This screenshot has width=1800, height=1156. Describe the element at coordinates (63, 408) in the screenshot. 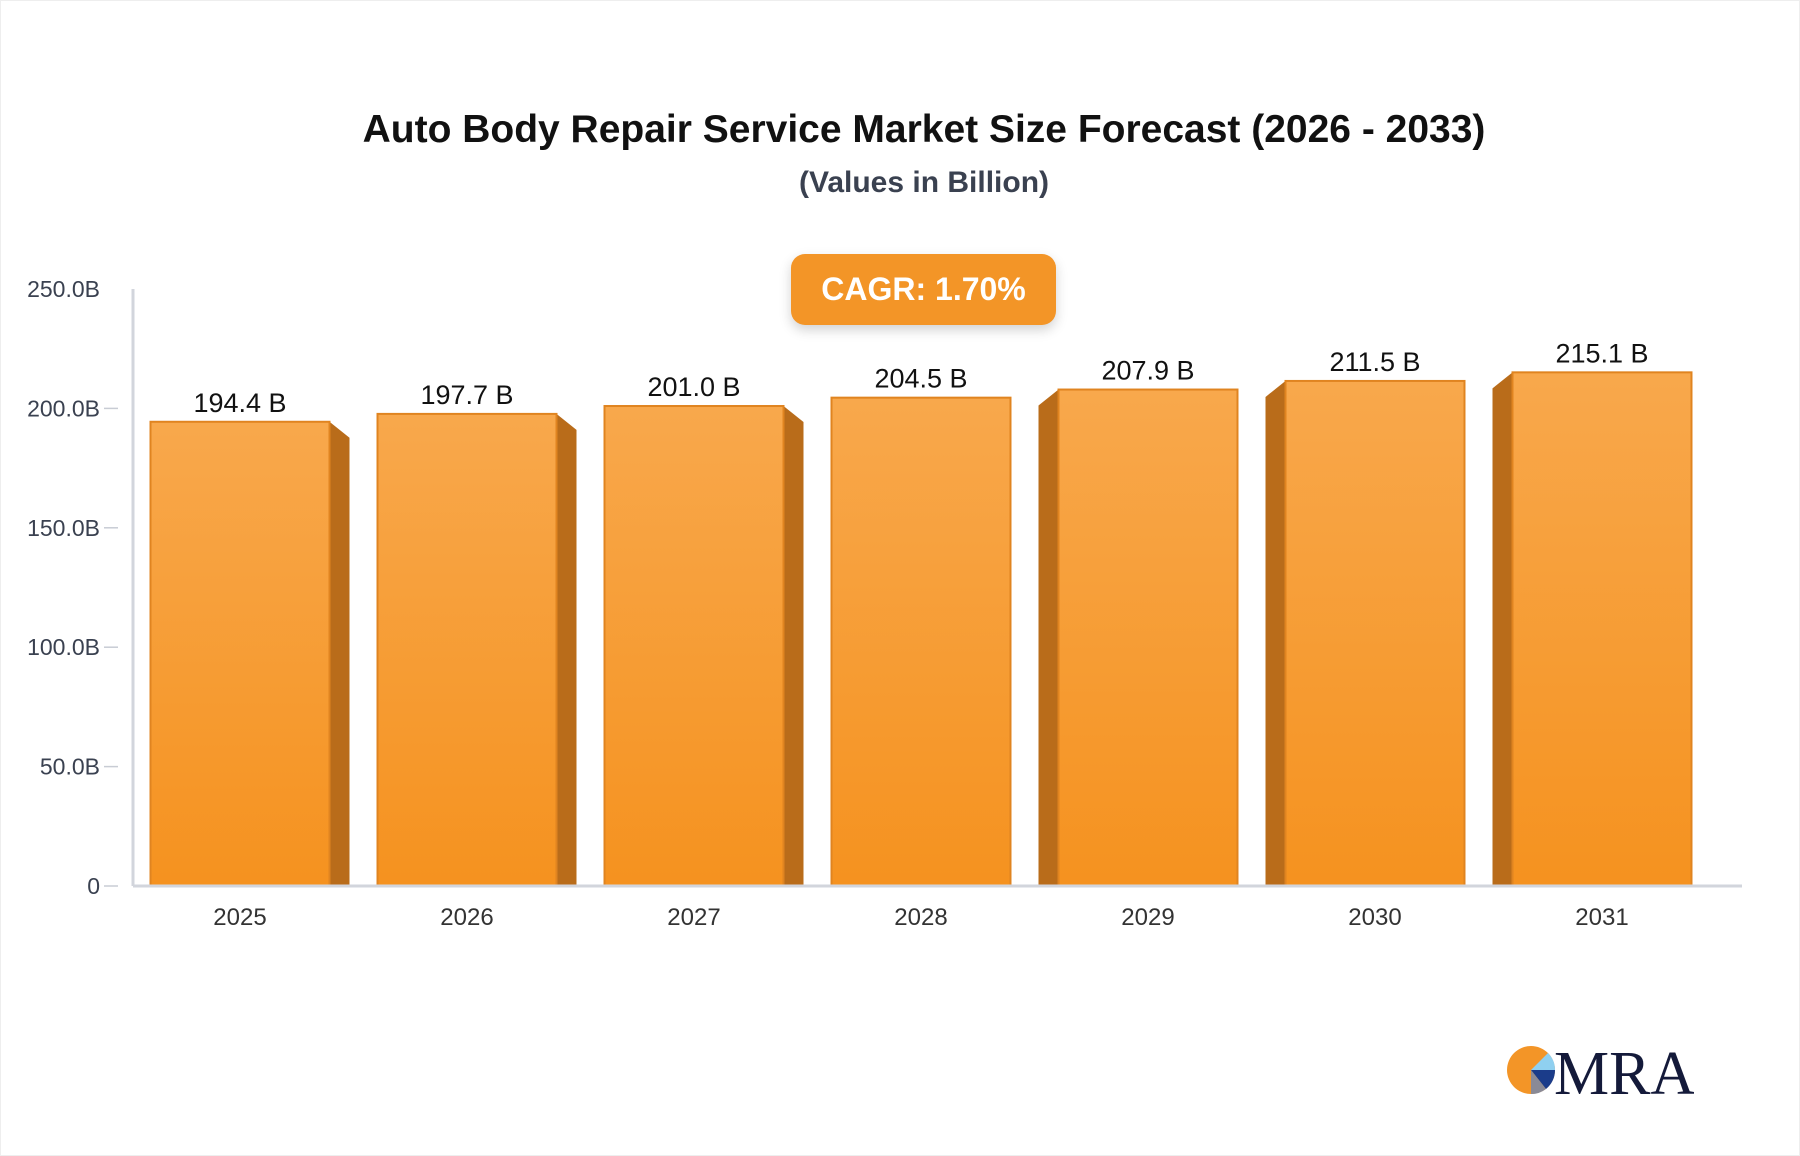

I see `y-tick-label: 200.0B` at that location.